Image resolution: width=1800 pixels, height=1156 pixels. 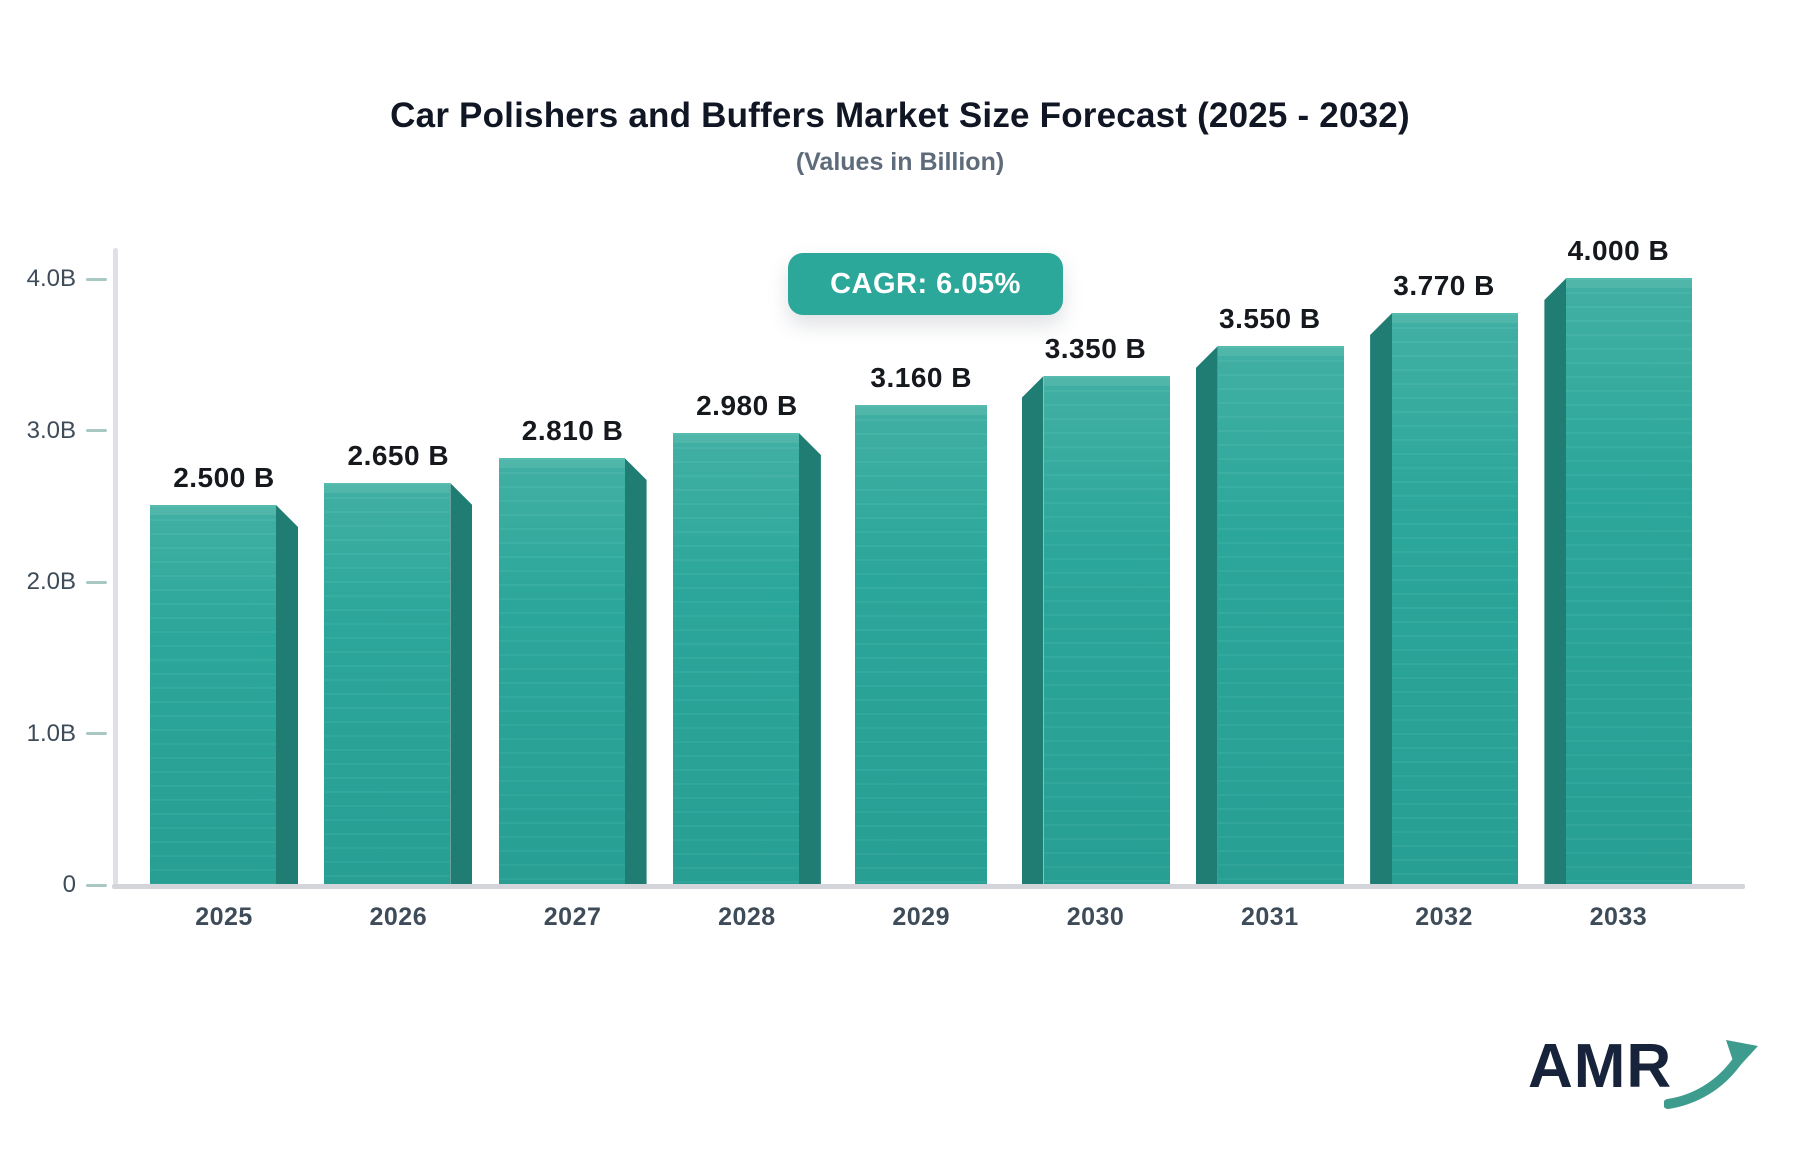 What do you see at coordinates (921, 917) in the screenshot?
I see `x-axis-label-2029: 2029` at bounding box center [921, 917].